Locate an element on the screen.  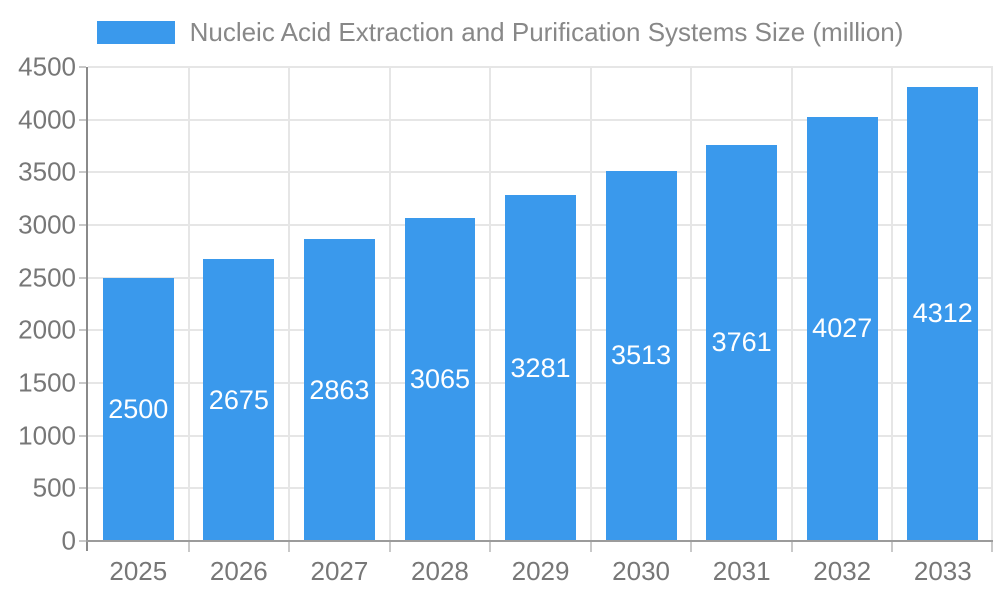
y-axis-label: 2500 is located at coordinates (47, 277).